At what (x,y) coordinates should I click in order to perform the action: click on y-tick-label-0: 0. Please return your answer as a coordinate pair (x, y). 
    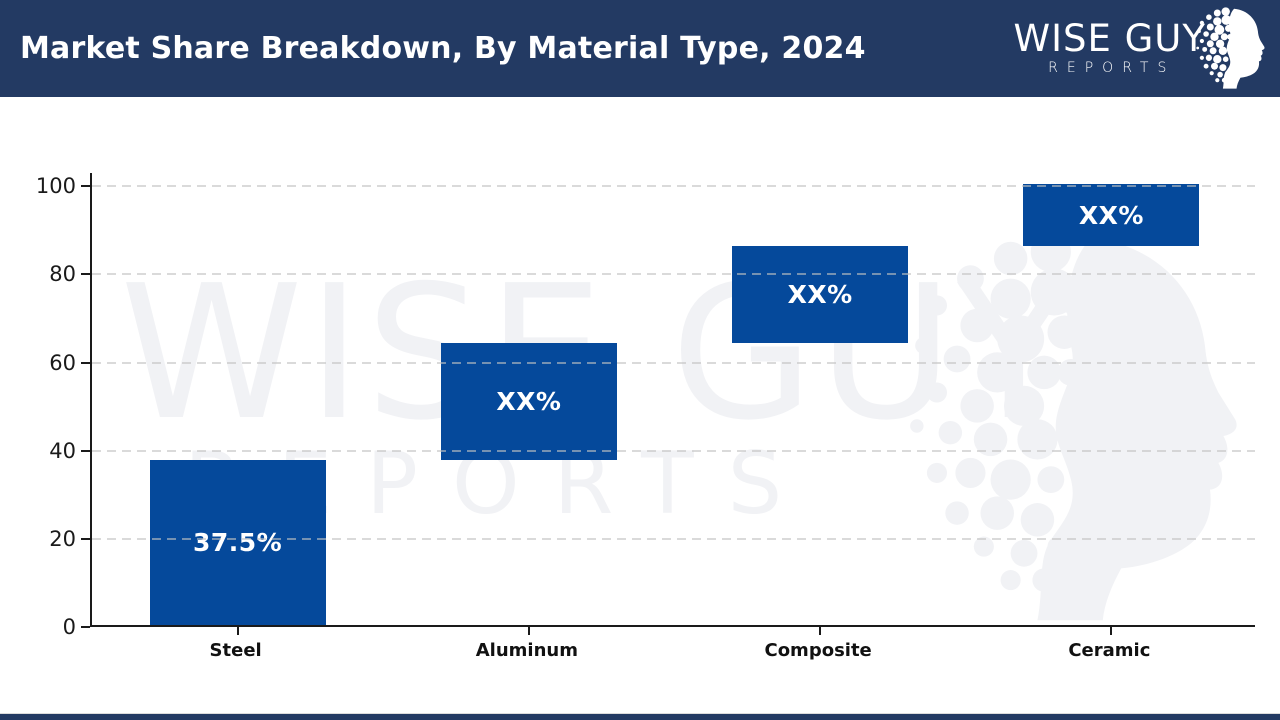
    Looking at the image, I should click on (69, 627).